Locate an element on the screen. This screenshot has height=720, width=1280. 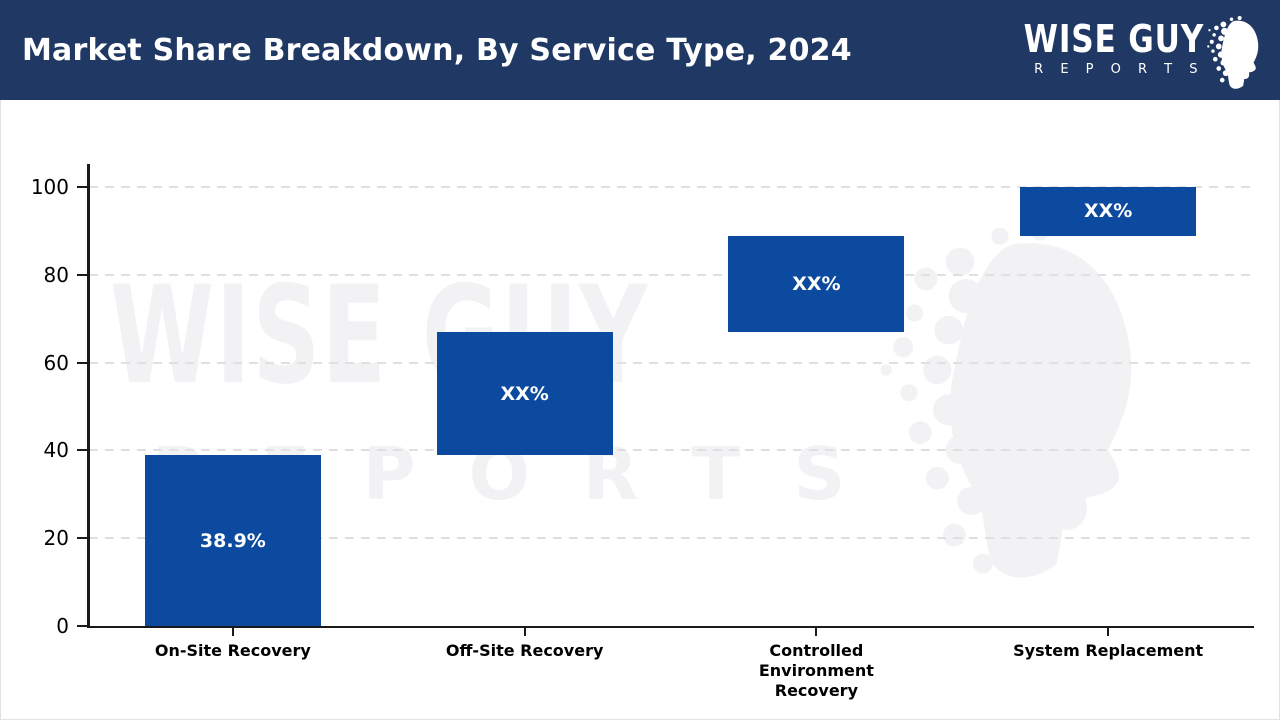
watermark-head-icon is located at coordinates (1017, 408).